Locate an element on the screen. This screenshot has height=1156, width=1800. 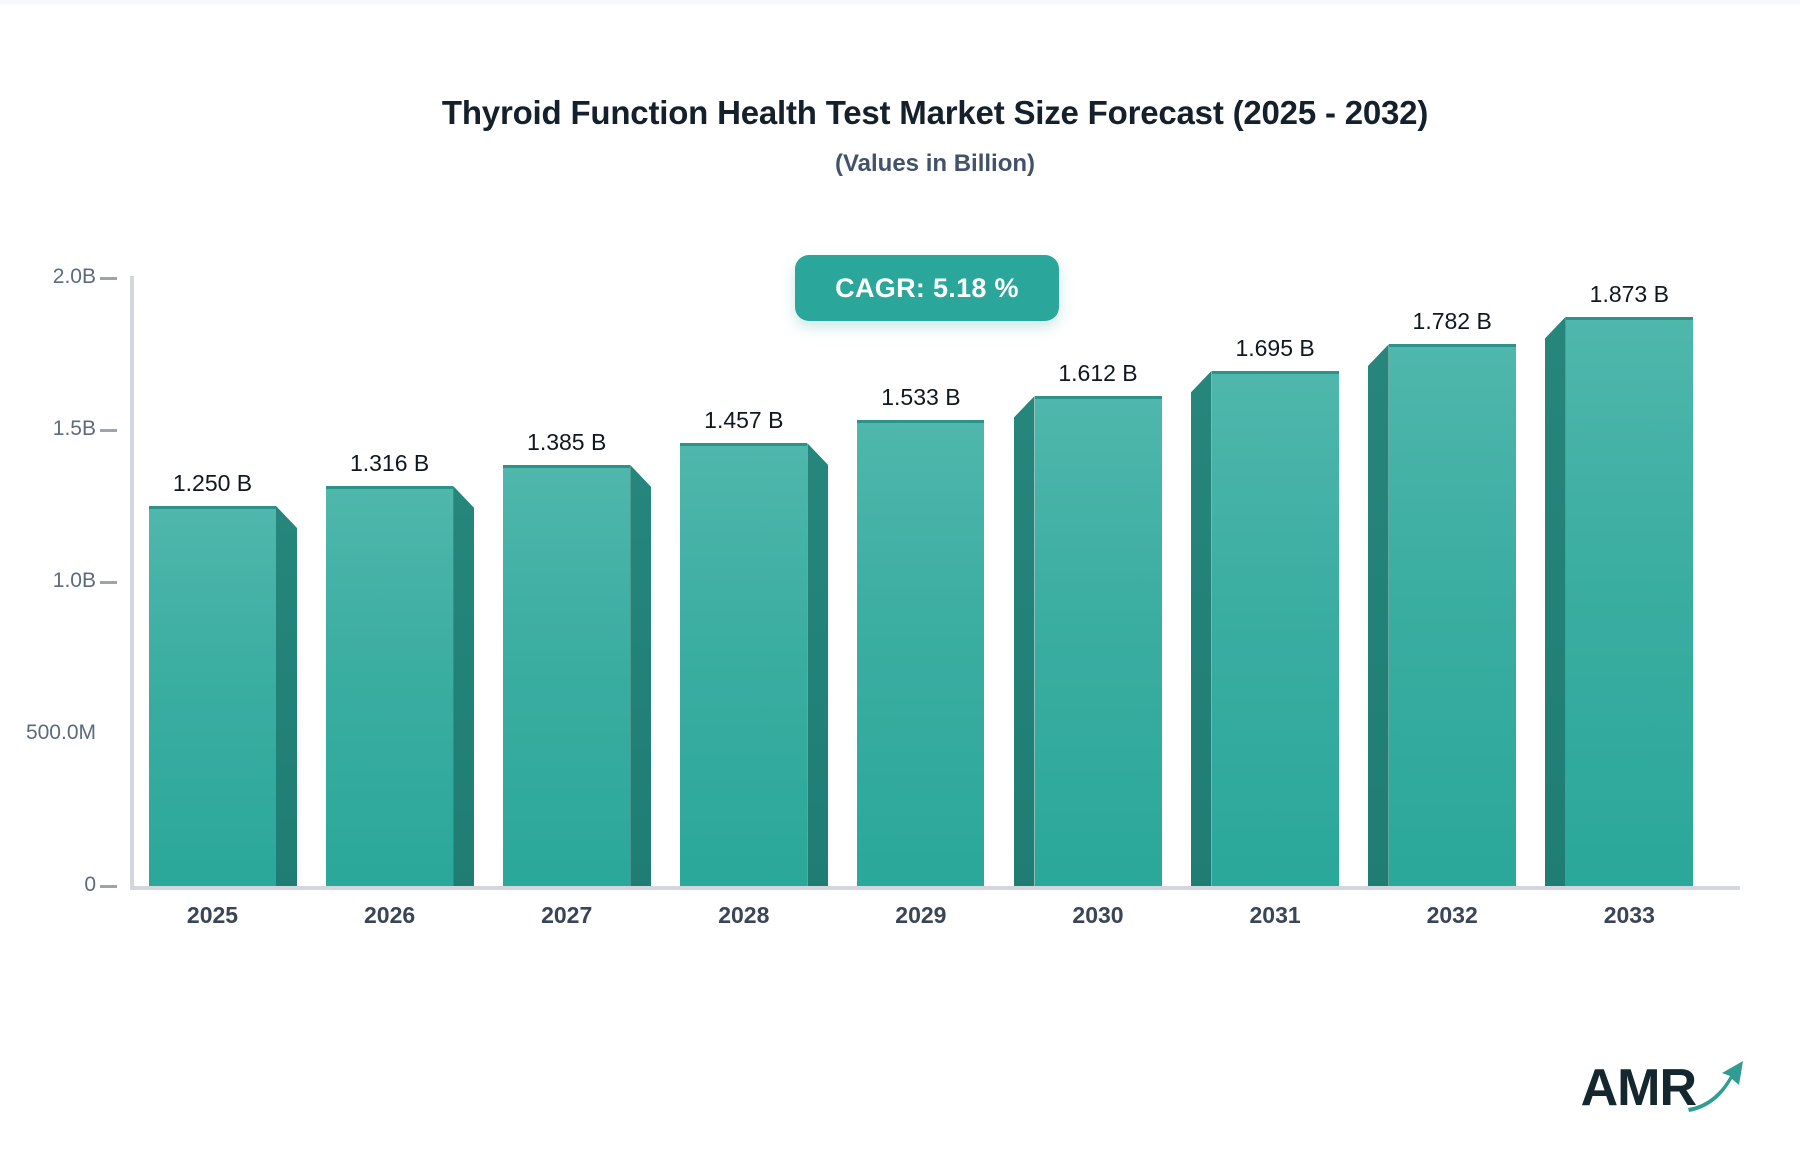
y-axis-line is located at coordinates (132, 583).